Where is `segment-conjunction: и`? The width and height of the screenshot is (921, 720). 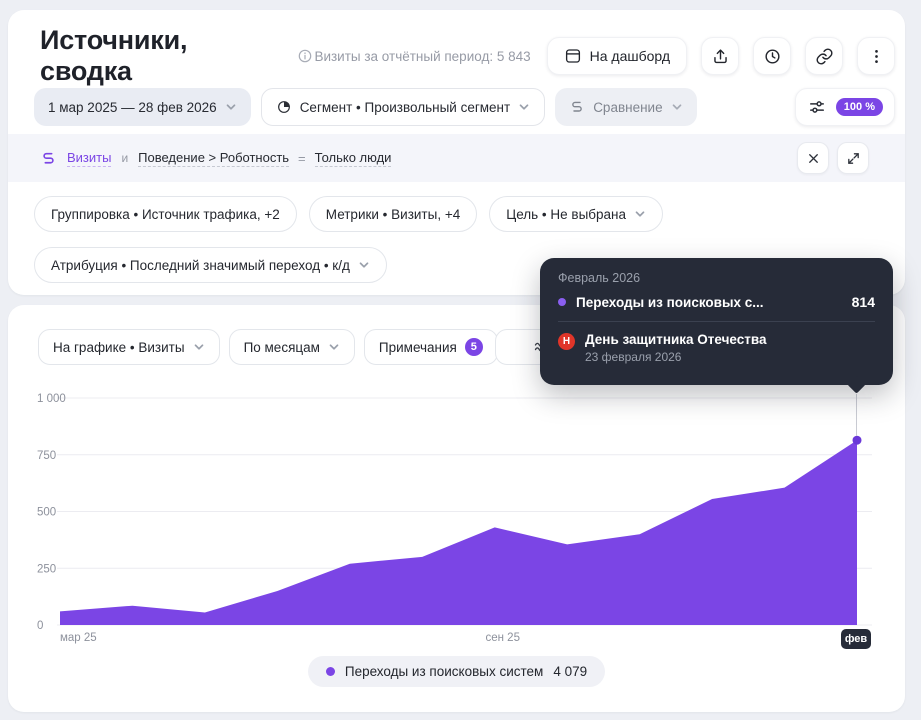
segment-conjunction: и is located at coordinates (125, 158).